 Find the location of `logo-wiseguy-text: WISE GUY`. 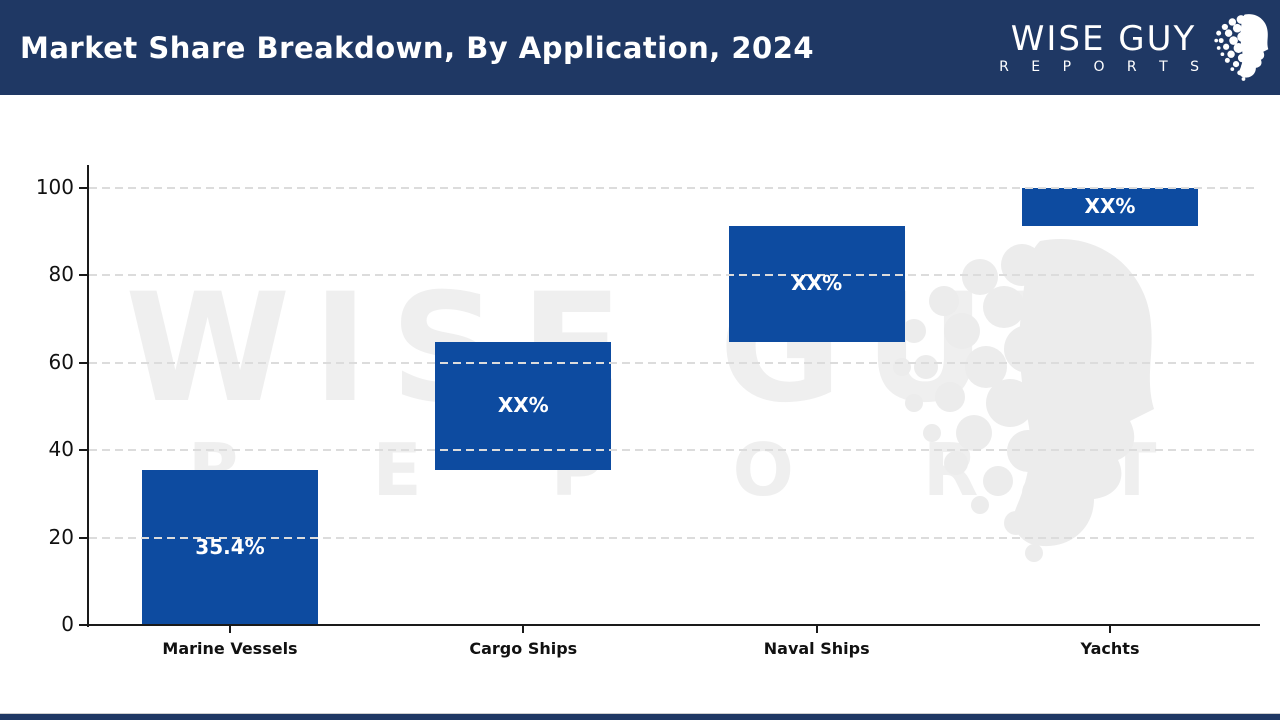

logo-wiseguy-text: WISE GUY is located at coordinates (1103, 38).